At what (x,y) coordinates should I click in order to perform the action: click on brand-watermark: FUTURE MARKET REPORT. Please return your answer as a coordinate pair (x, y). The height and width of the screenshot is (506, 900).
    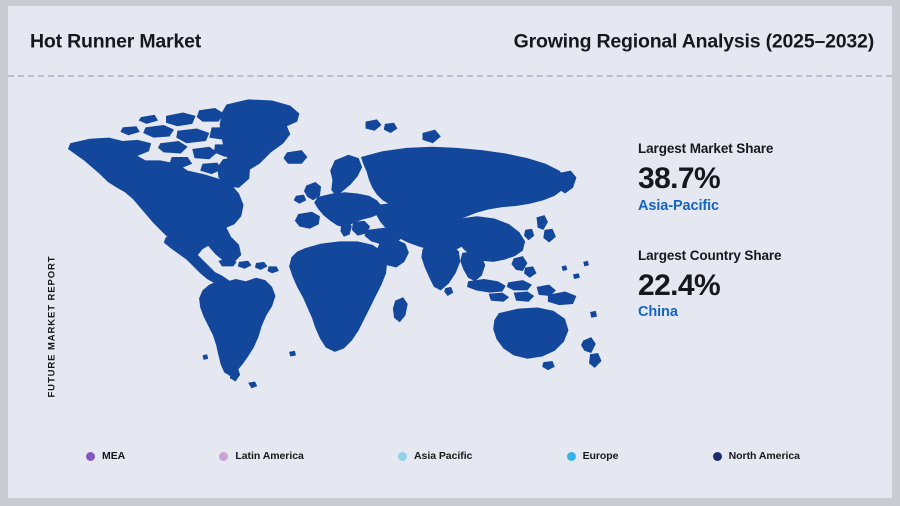
    Looking at the image, I should click on (52, 326).